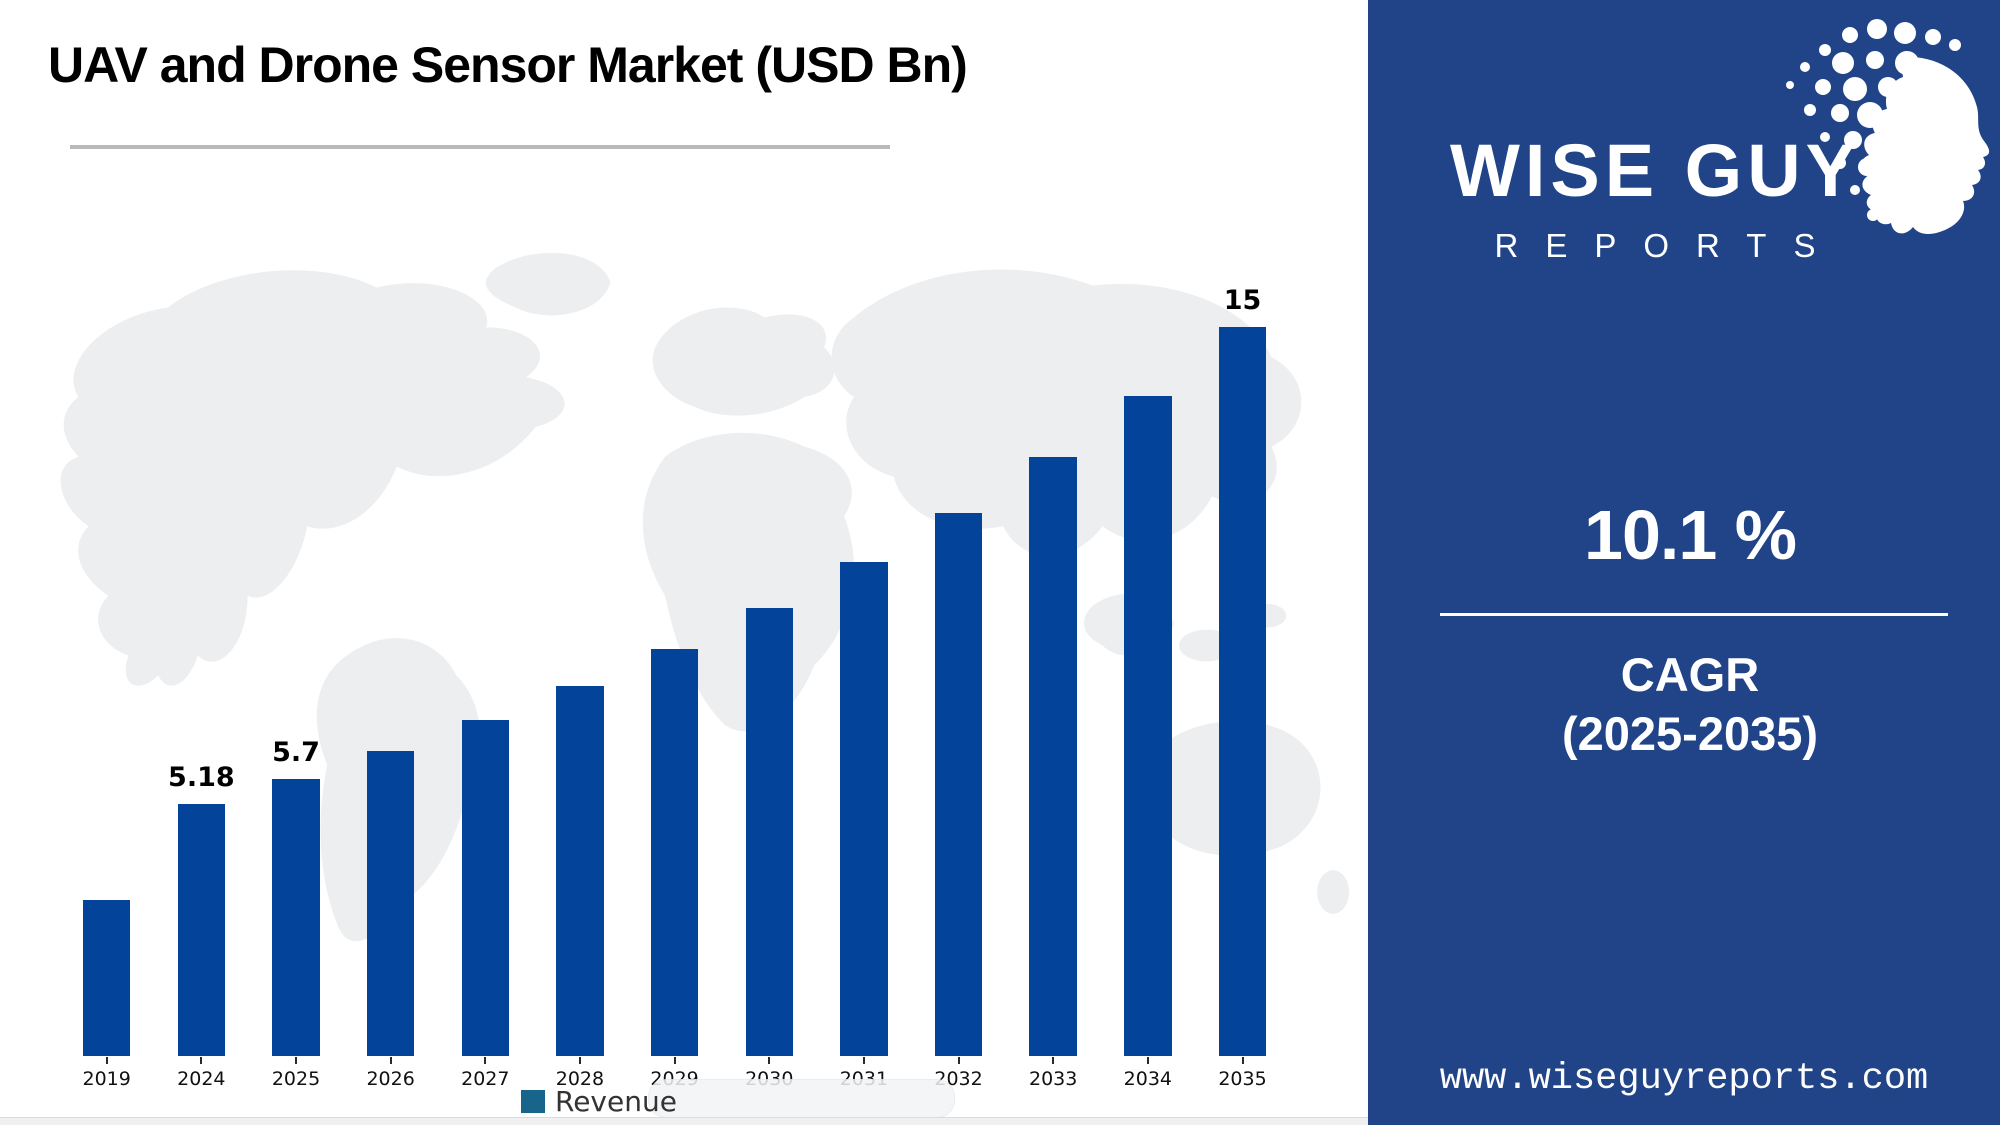  Describe the element at coordinates (485, 888) in the screenshot. I see `bar-2027` at that location.